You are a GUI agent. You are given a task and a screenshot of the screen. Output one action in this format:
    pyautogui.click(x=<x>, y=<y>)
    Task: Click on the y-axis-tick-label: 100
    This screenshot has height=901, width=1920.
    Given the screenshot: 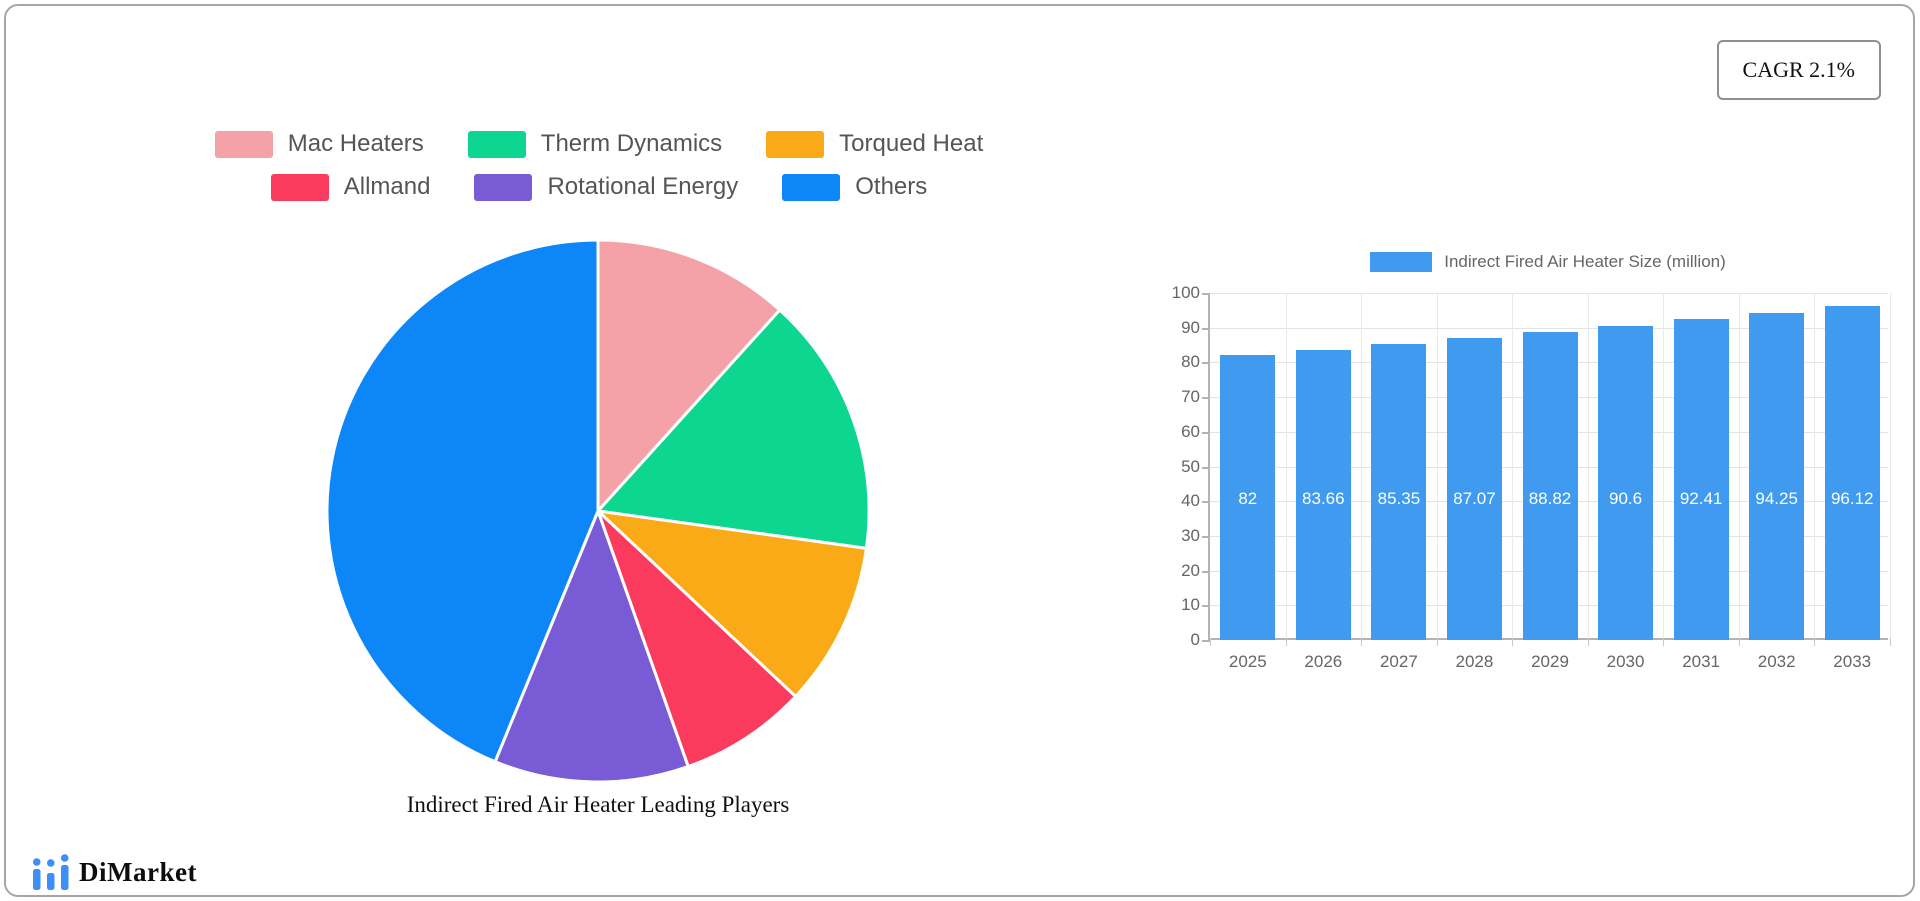 What is the action you would take?
    pyautogui.click(x=1185, y=292)
    